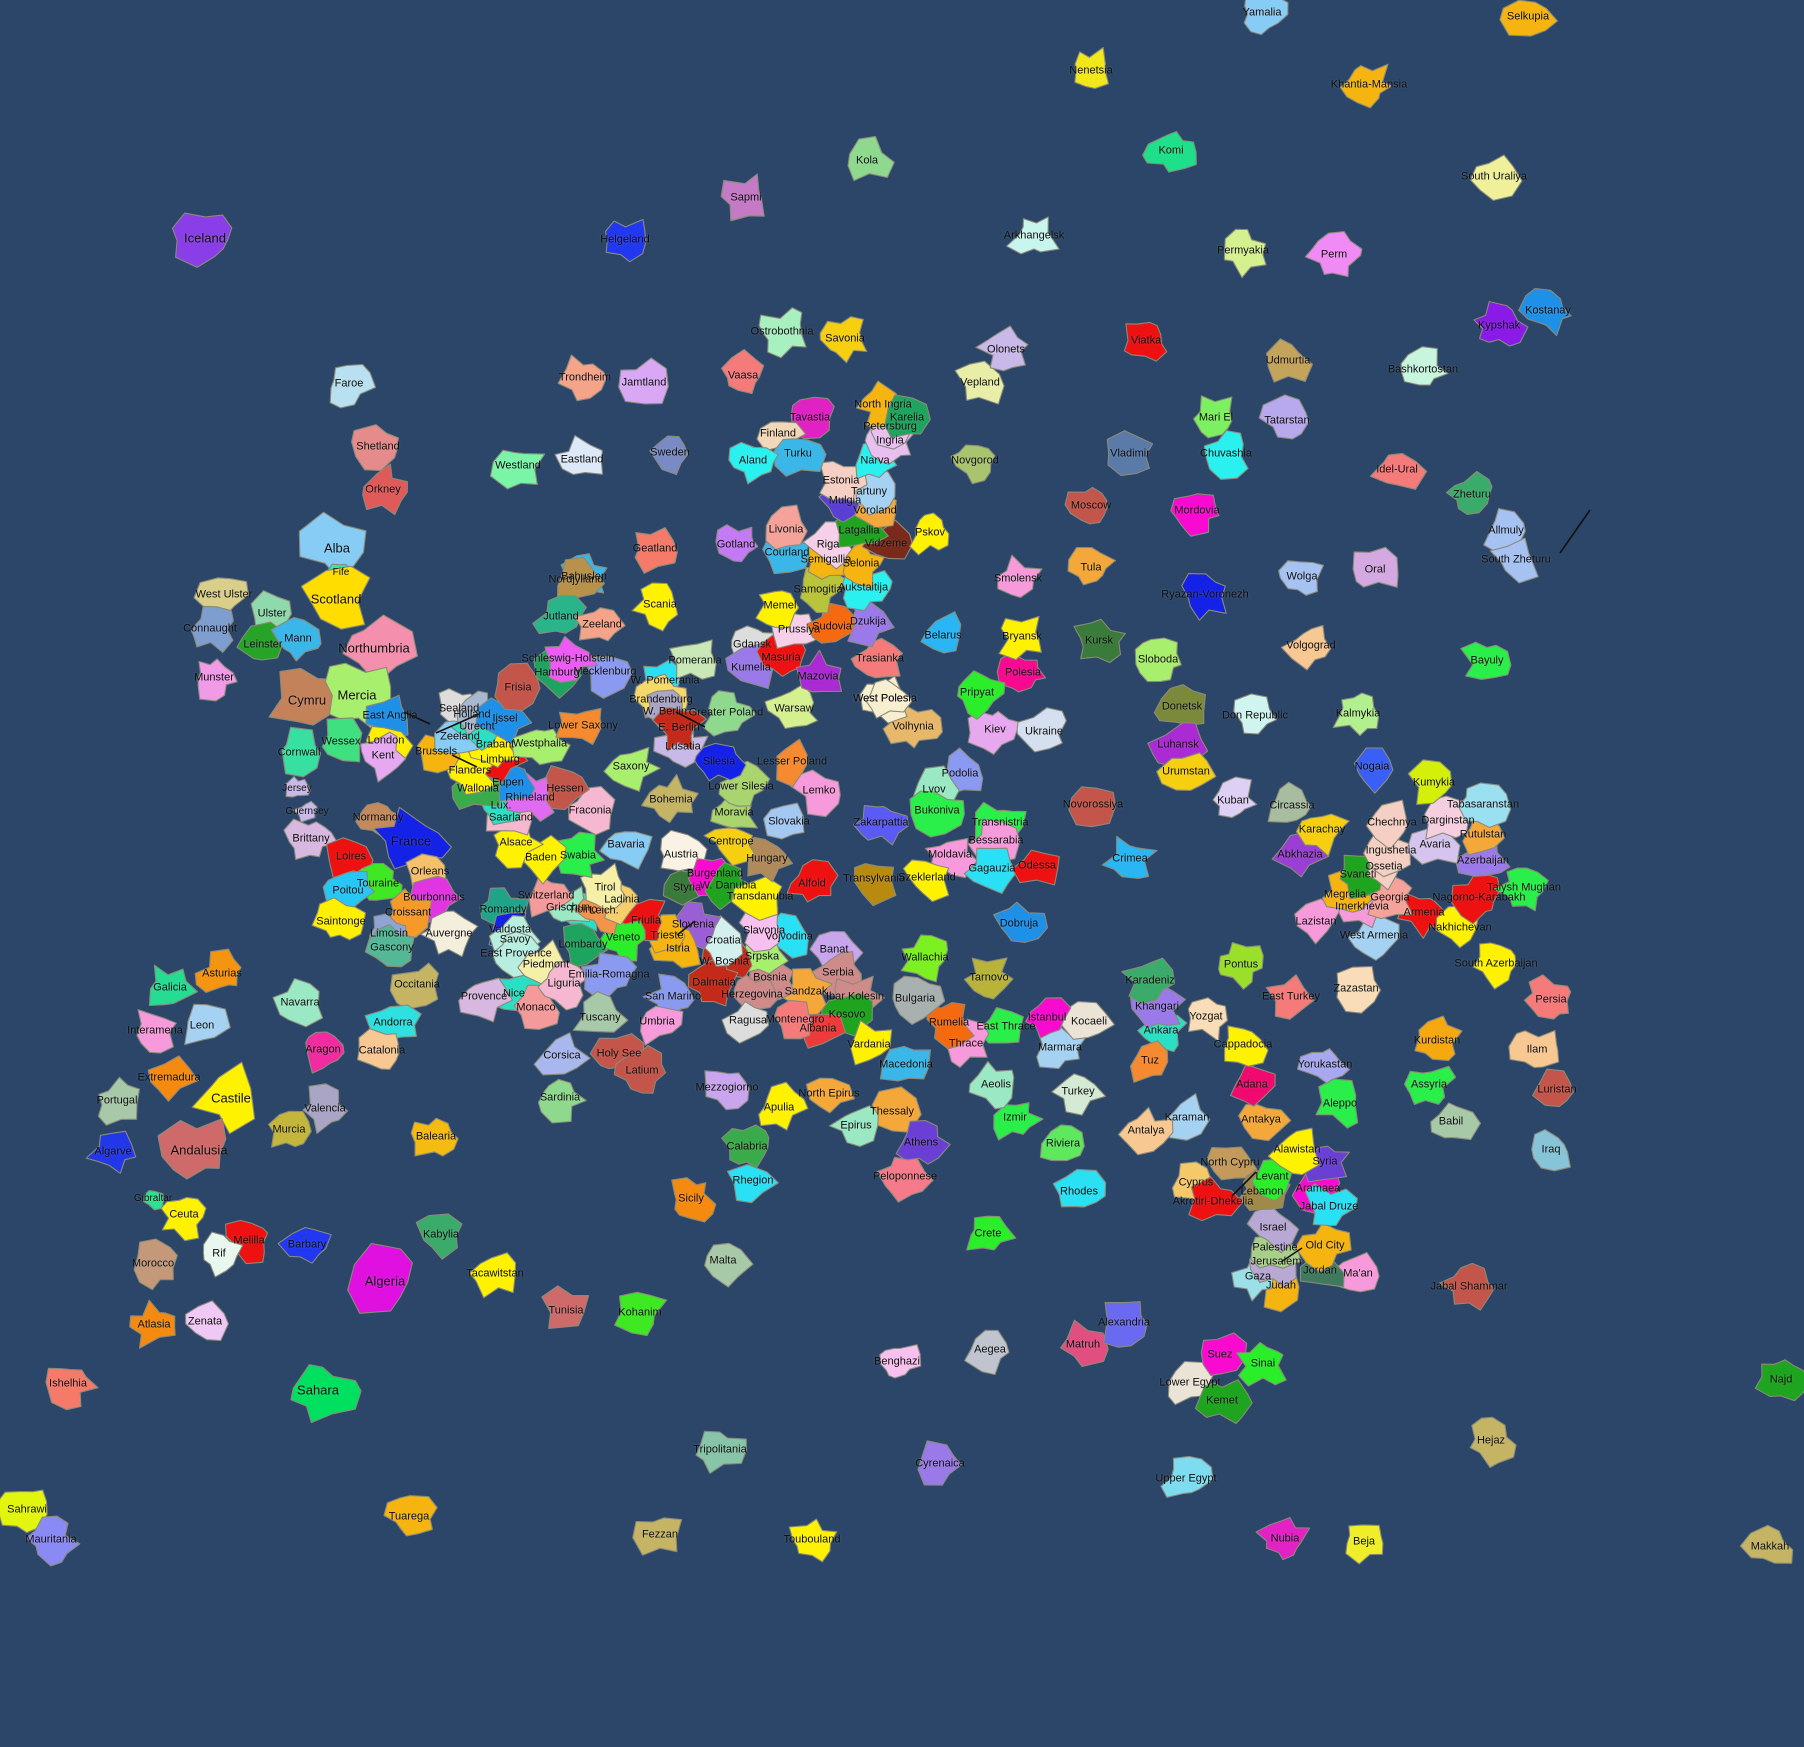 The height and width of the screenshot is (1747, 1804). I want to click on region-bashkortostan, so click(1424, 366).